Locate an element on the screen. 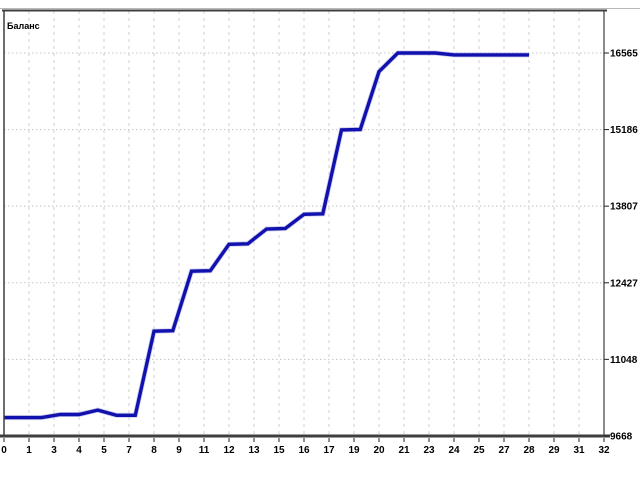 The width and height of the screenshot is (640, 480). x-axis-tick-label: 31 is located at coordinates (579, 450).